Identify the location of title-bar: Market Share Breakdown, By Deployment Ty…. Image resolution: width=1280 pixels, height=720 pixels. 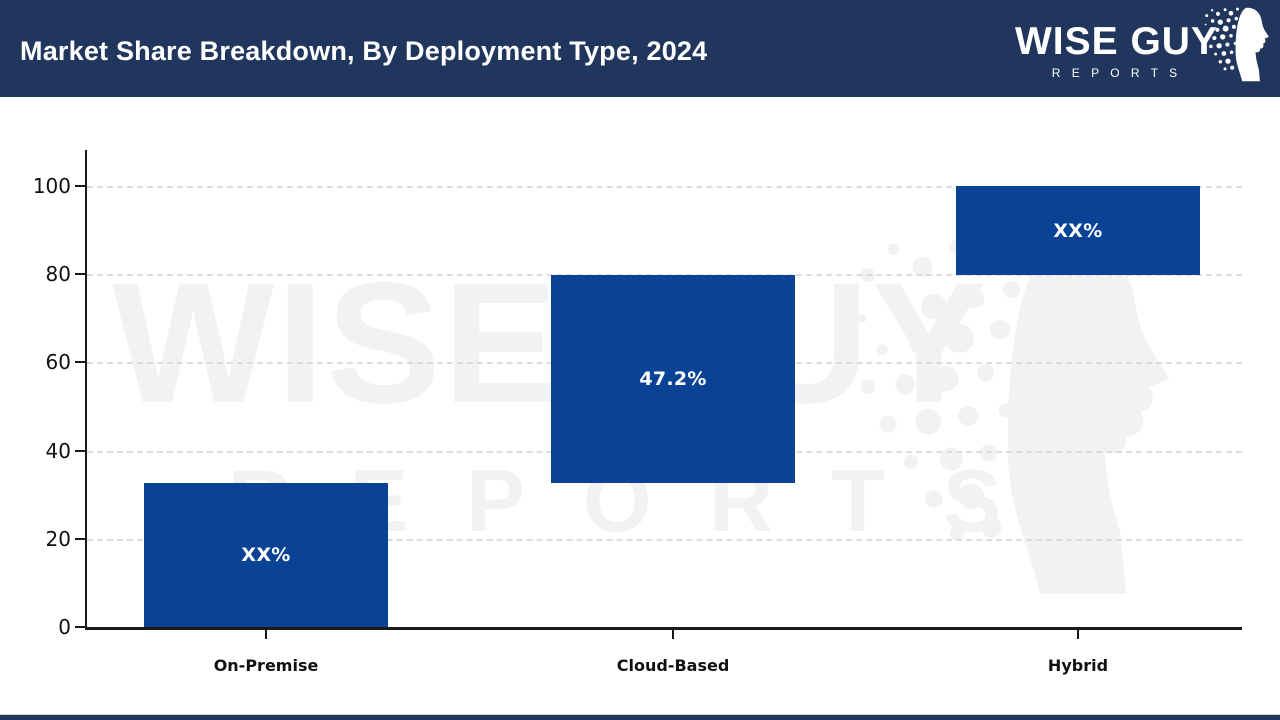
(640, 48).